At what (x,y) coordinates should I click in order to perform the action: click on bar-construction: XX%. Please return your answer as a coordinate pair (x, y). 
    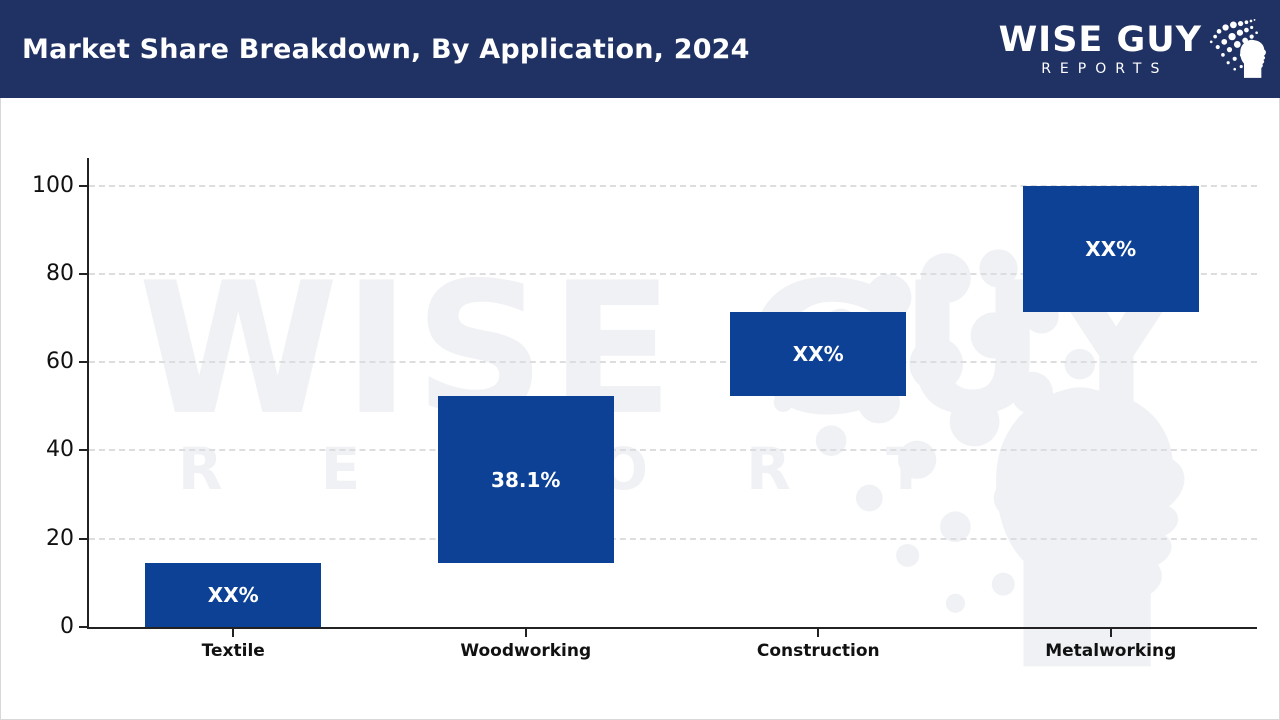
    Looking at the image, I should click on (818, 354).